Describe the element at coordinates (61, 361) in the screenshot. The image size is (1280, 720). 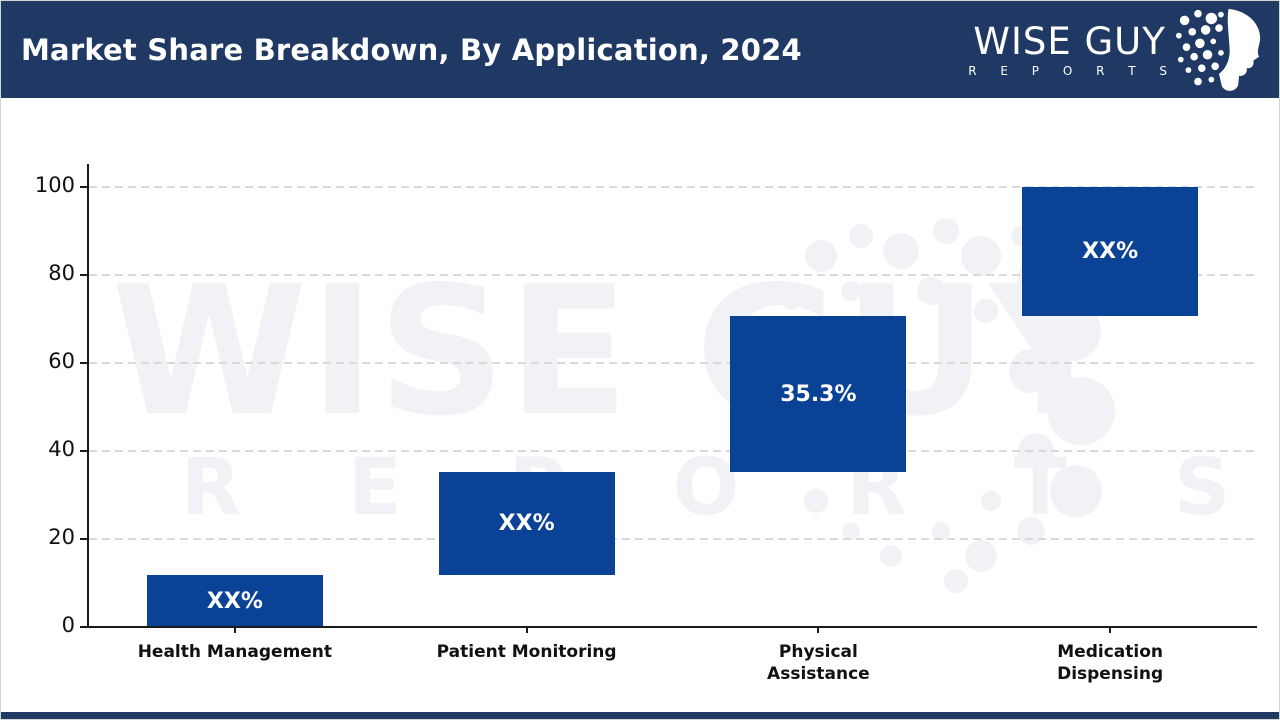
I see `y-tick-label: 60` at that location.